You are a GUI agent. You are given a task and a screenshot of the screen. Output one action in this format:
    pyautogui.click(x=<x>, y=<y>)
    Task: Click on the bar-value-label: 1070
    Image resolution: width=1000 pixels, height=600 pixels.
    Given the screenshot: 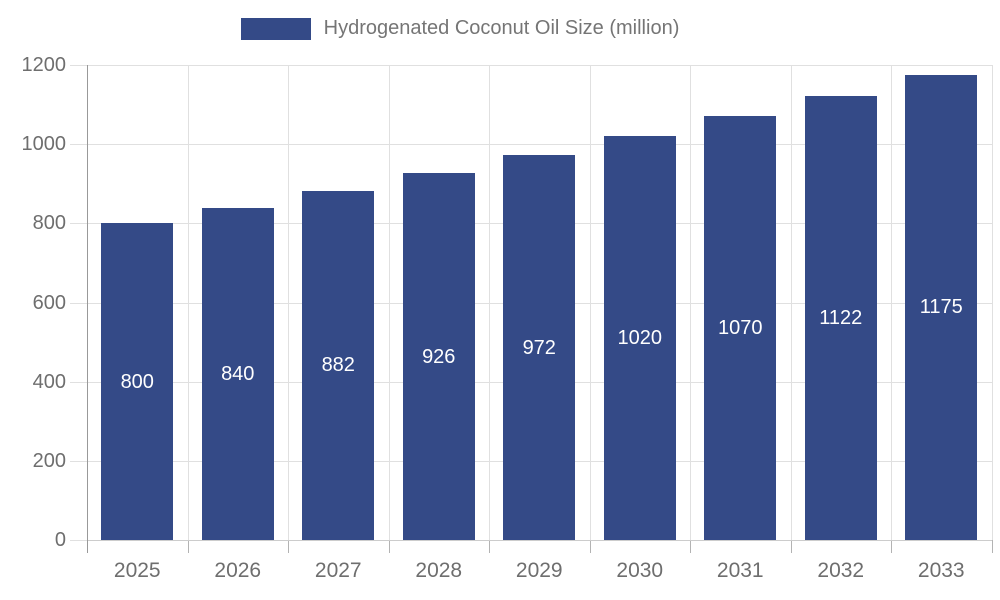 What is the action you would take?
    pyautogui.click(x=740, y=328)
    